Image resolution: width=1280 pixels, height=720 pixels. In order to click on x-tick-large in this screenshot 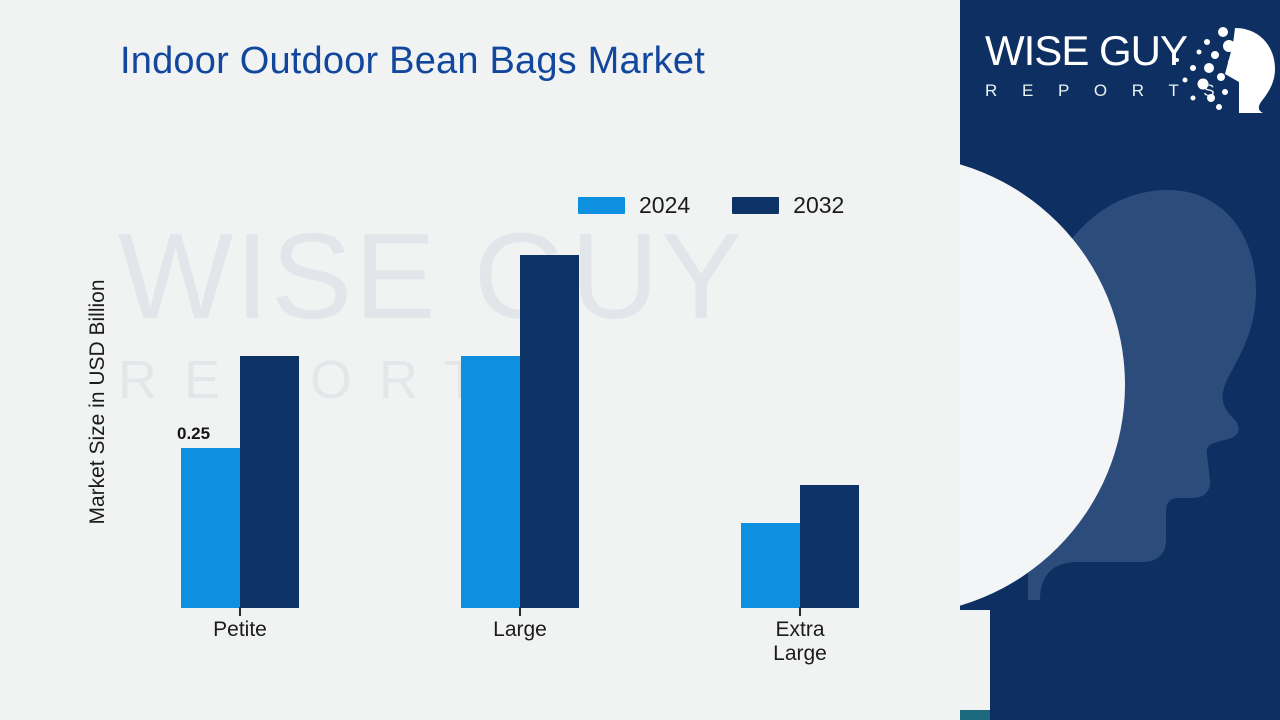, I will do `click(520, 611)`.